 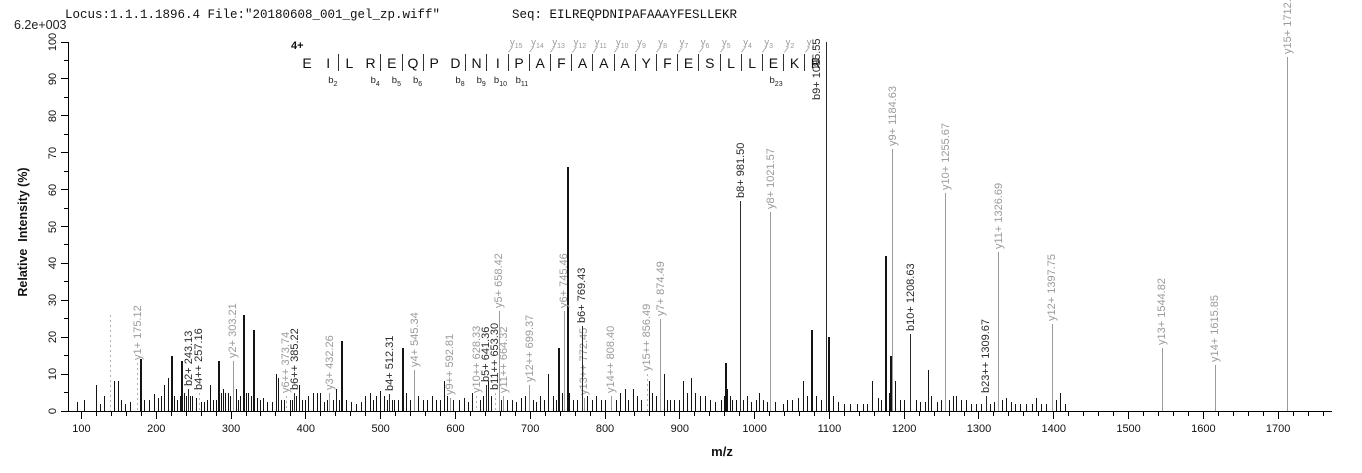 I want to click on base-peak-intensity-label: 6.2e+003, so click(x=40, y=25).